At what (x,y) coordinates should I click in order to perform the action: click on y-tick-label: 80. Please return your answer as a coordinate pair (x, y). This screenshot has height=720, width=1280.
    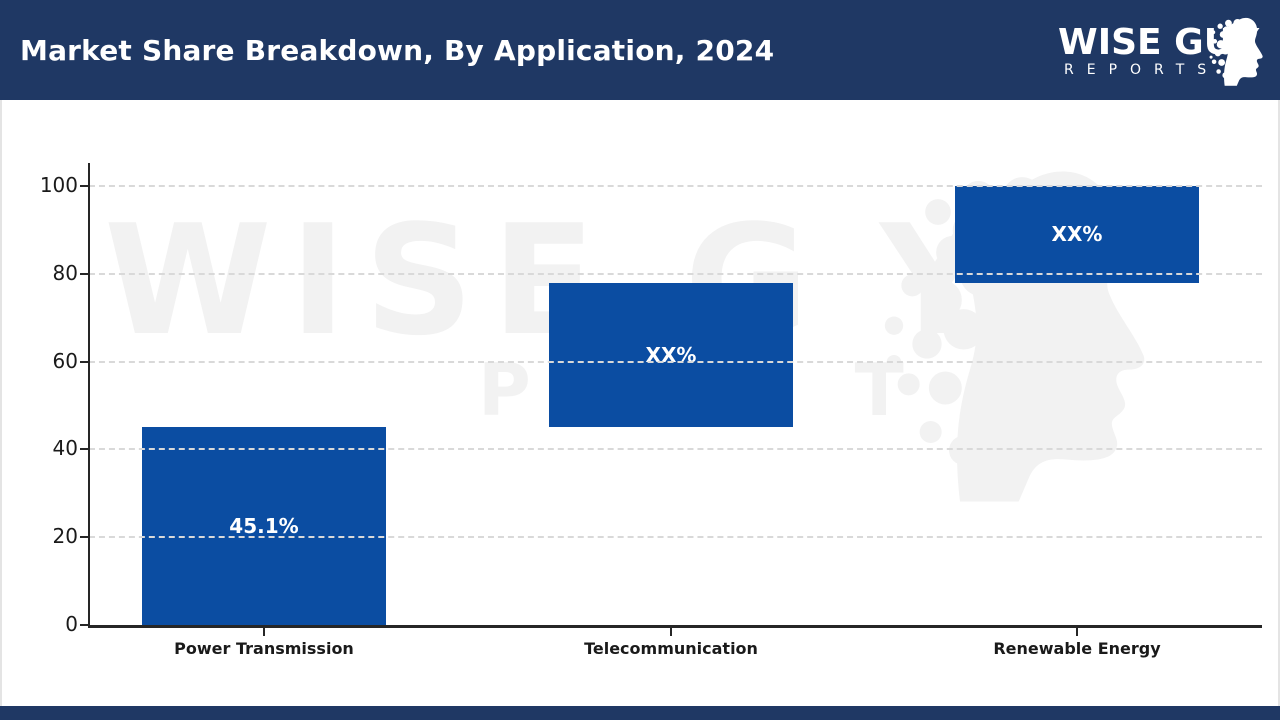
    Looking at the image, I should click on (65, 272).